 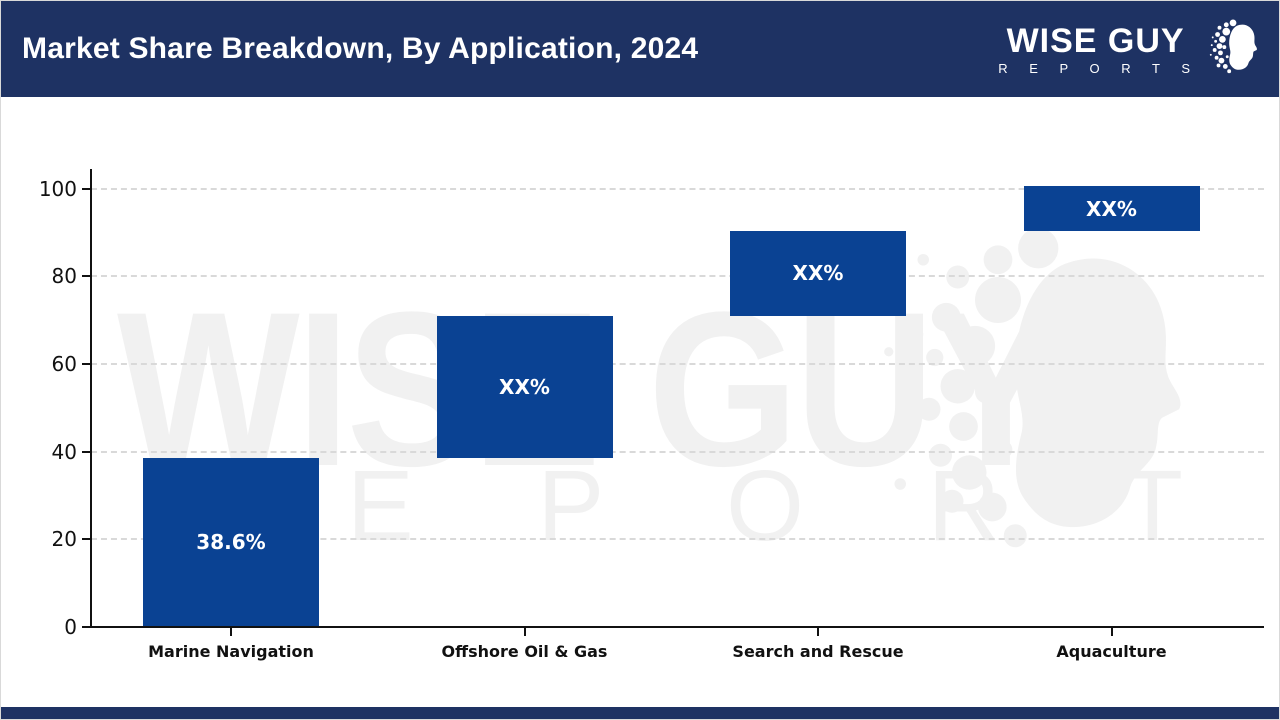 What do you see at coordinates (818, 632) in the screenshot?
I see `x-tick-search-and-rescue` at bounding box center [818, 632].